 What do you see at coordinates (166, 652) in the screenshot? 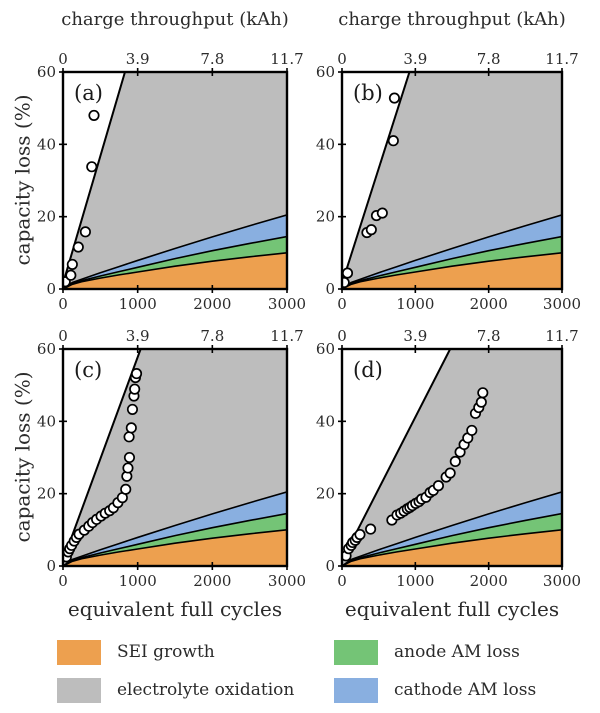
I see `legend-label: SEI growth` at bounding box center [166, 652].